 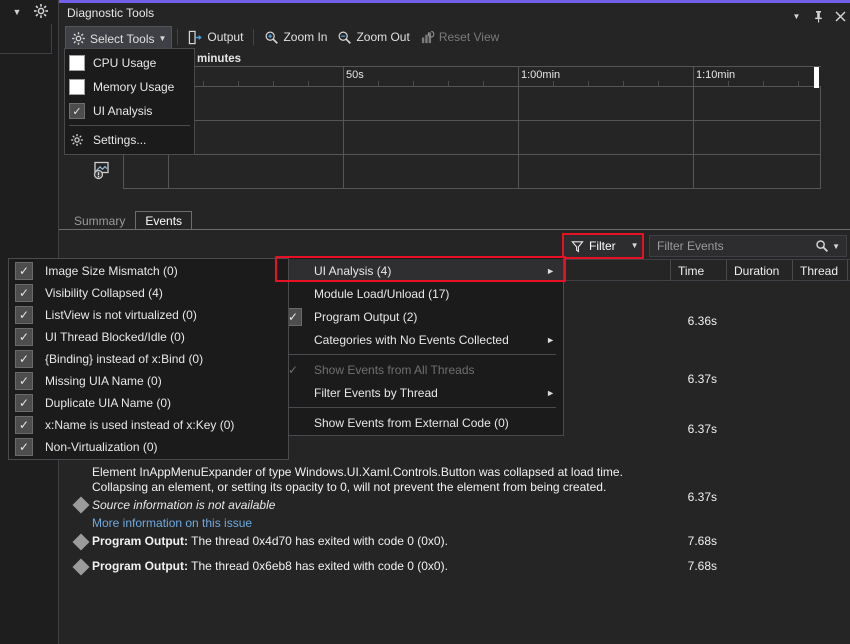 What do you see at coordinates (420, 316) in the screenshot?
I see `menu-item-program-output: ✓ Program Output (2)` at bounding box center [420, 316].